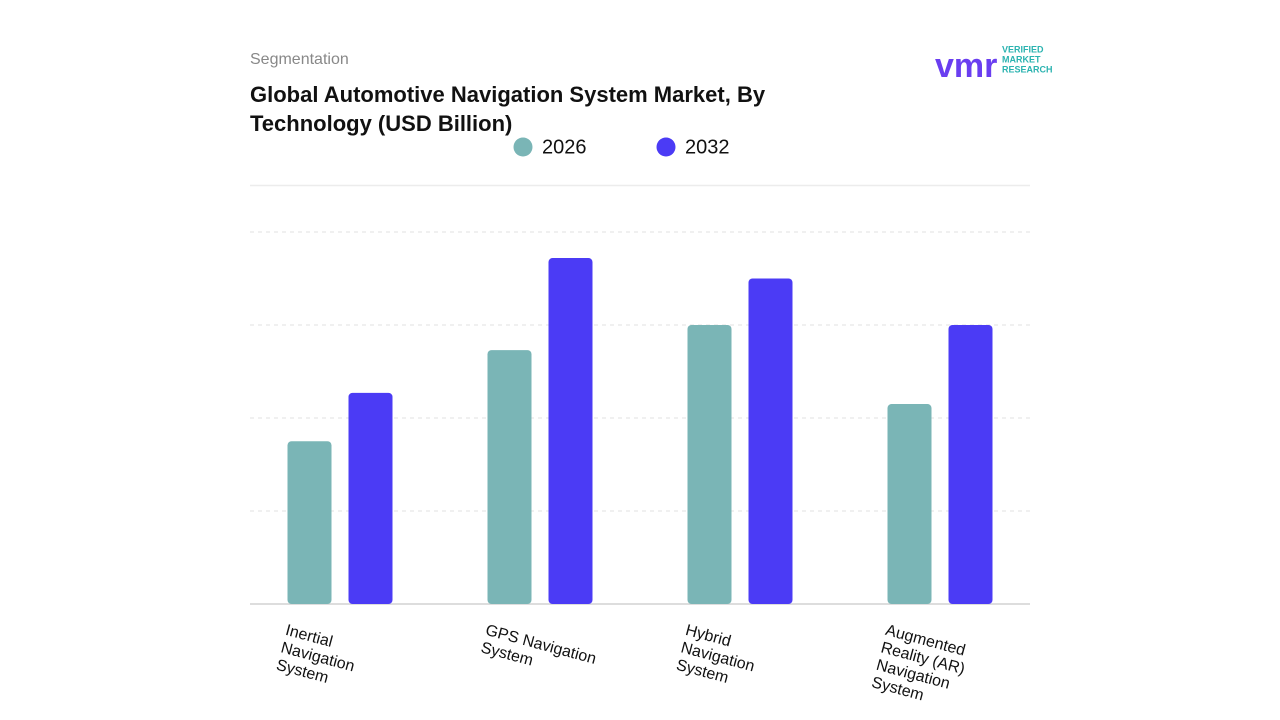  Describe the element at coordinates (299, 59) in the screenshot. I see `section-label: Segmentation` at that location.